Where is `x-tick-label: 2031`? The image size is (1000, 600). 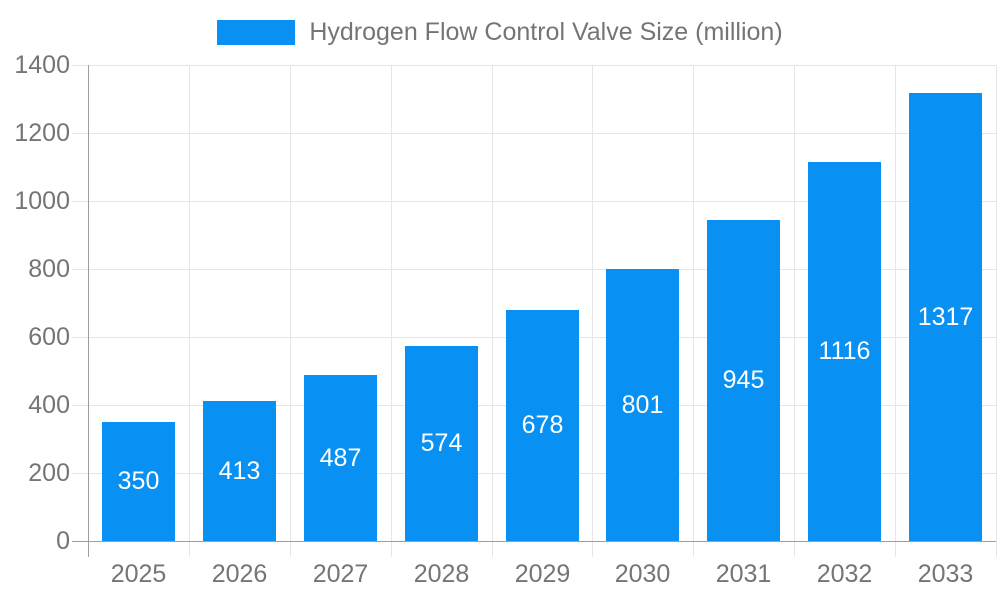
x-tick-label: 2031 is located at coordinates (743, 574).